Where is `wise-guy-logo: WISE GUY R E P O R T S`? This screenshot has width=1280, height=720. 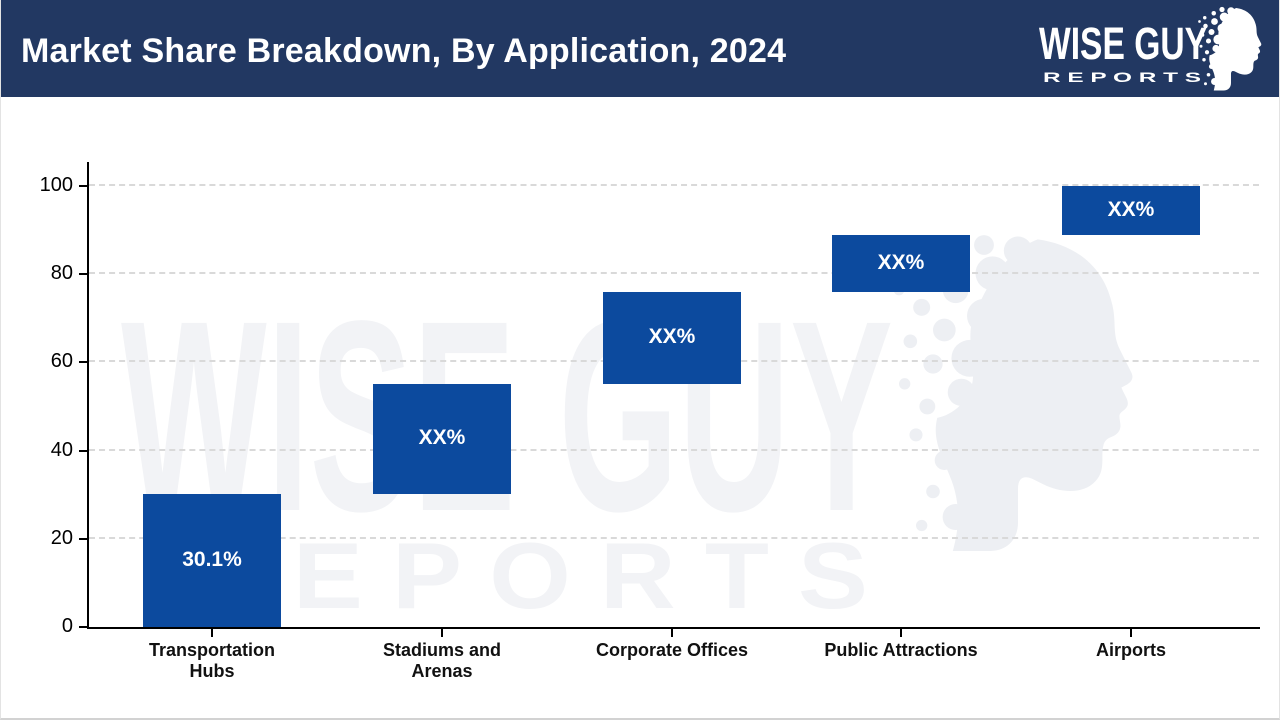 wise-guy-logo: WISE GUY R E P O R T S is located at coordinates (1158, 49).